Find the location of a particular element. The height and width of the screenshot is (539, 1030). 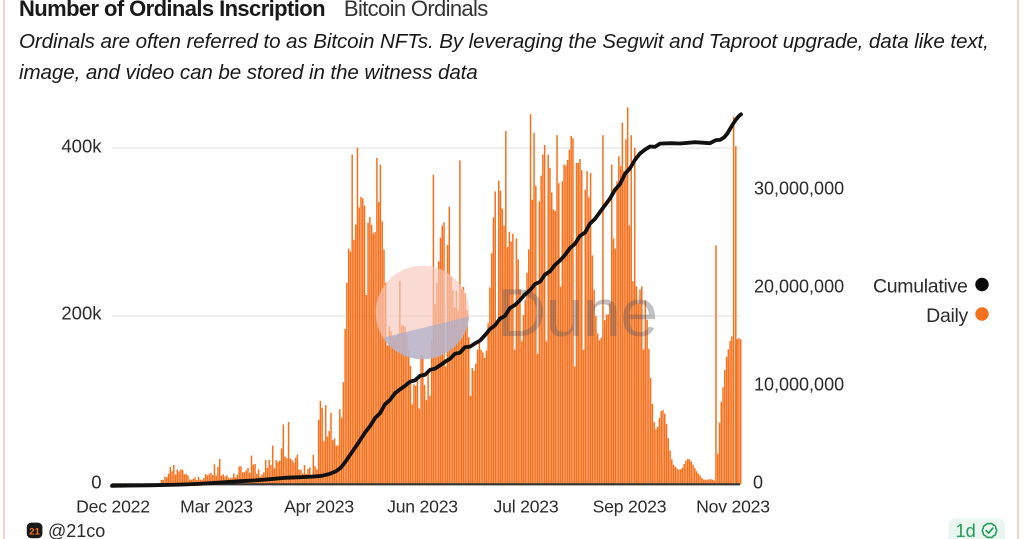

svg-text: 400k is located at coordinates (81, 146).